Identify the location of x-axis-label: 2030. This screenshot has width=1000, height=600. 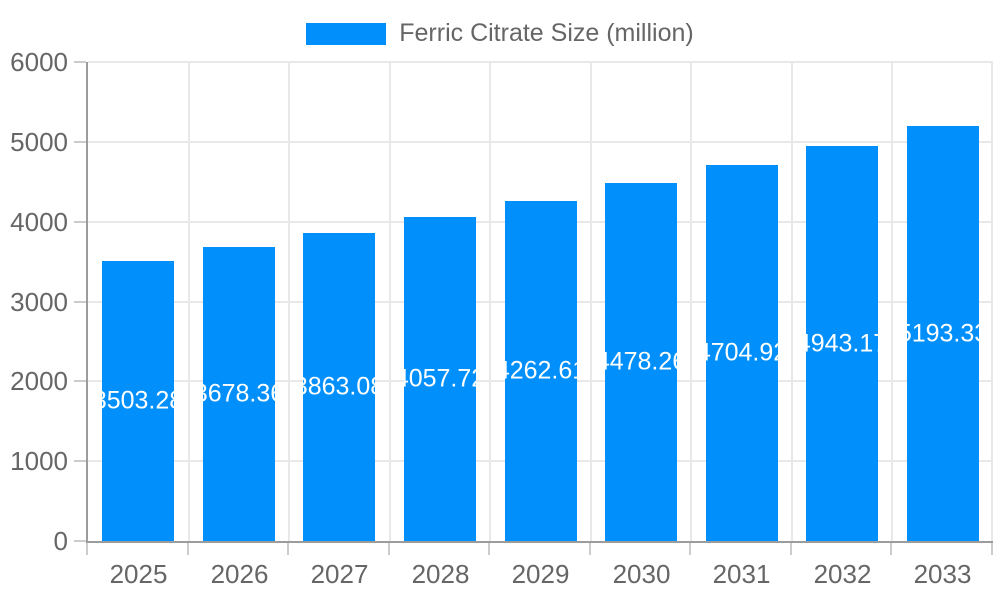
(641, 574).